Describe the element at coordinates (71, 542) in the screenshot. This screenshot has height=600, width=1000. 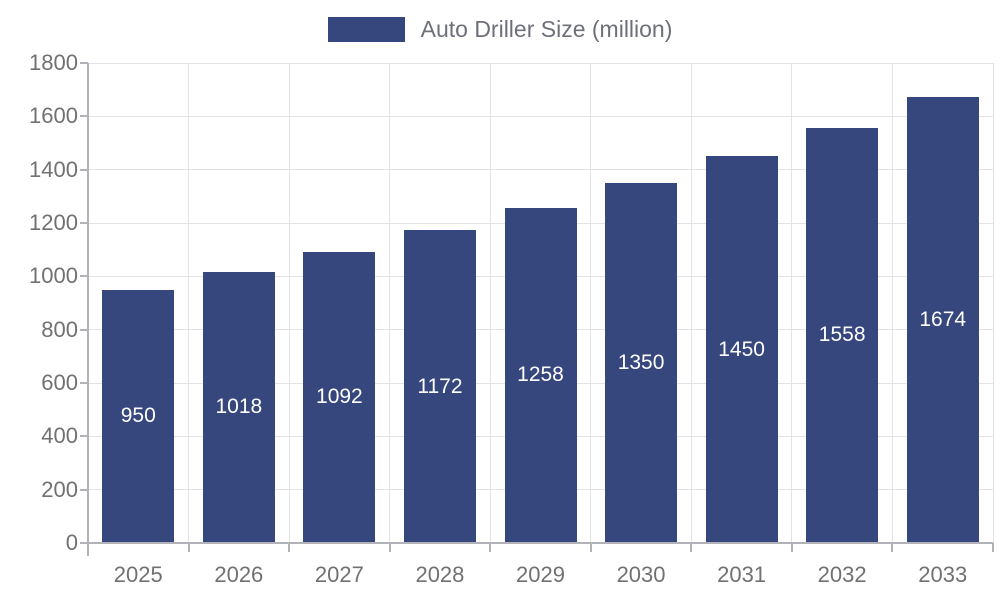
I see `y-tick-label: 0` at that location.